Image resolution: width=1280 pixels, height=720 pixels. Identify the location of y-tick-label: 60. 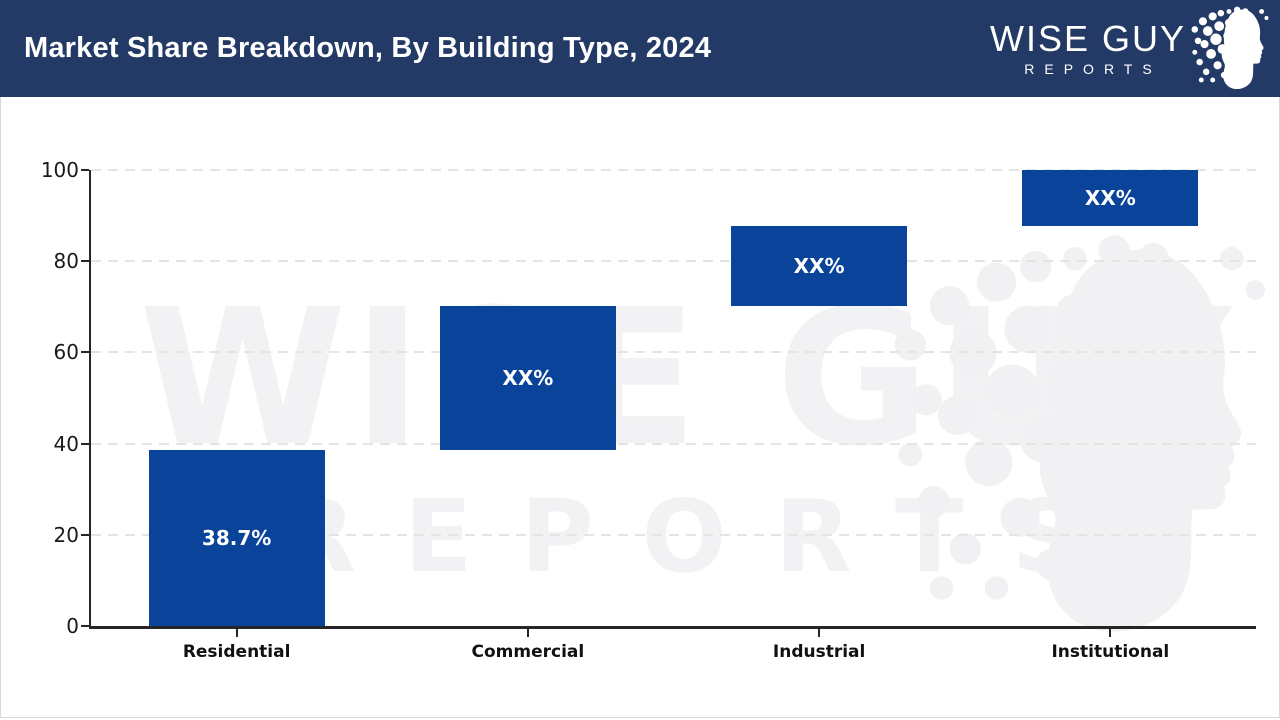
(66, 352).